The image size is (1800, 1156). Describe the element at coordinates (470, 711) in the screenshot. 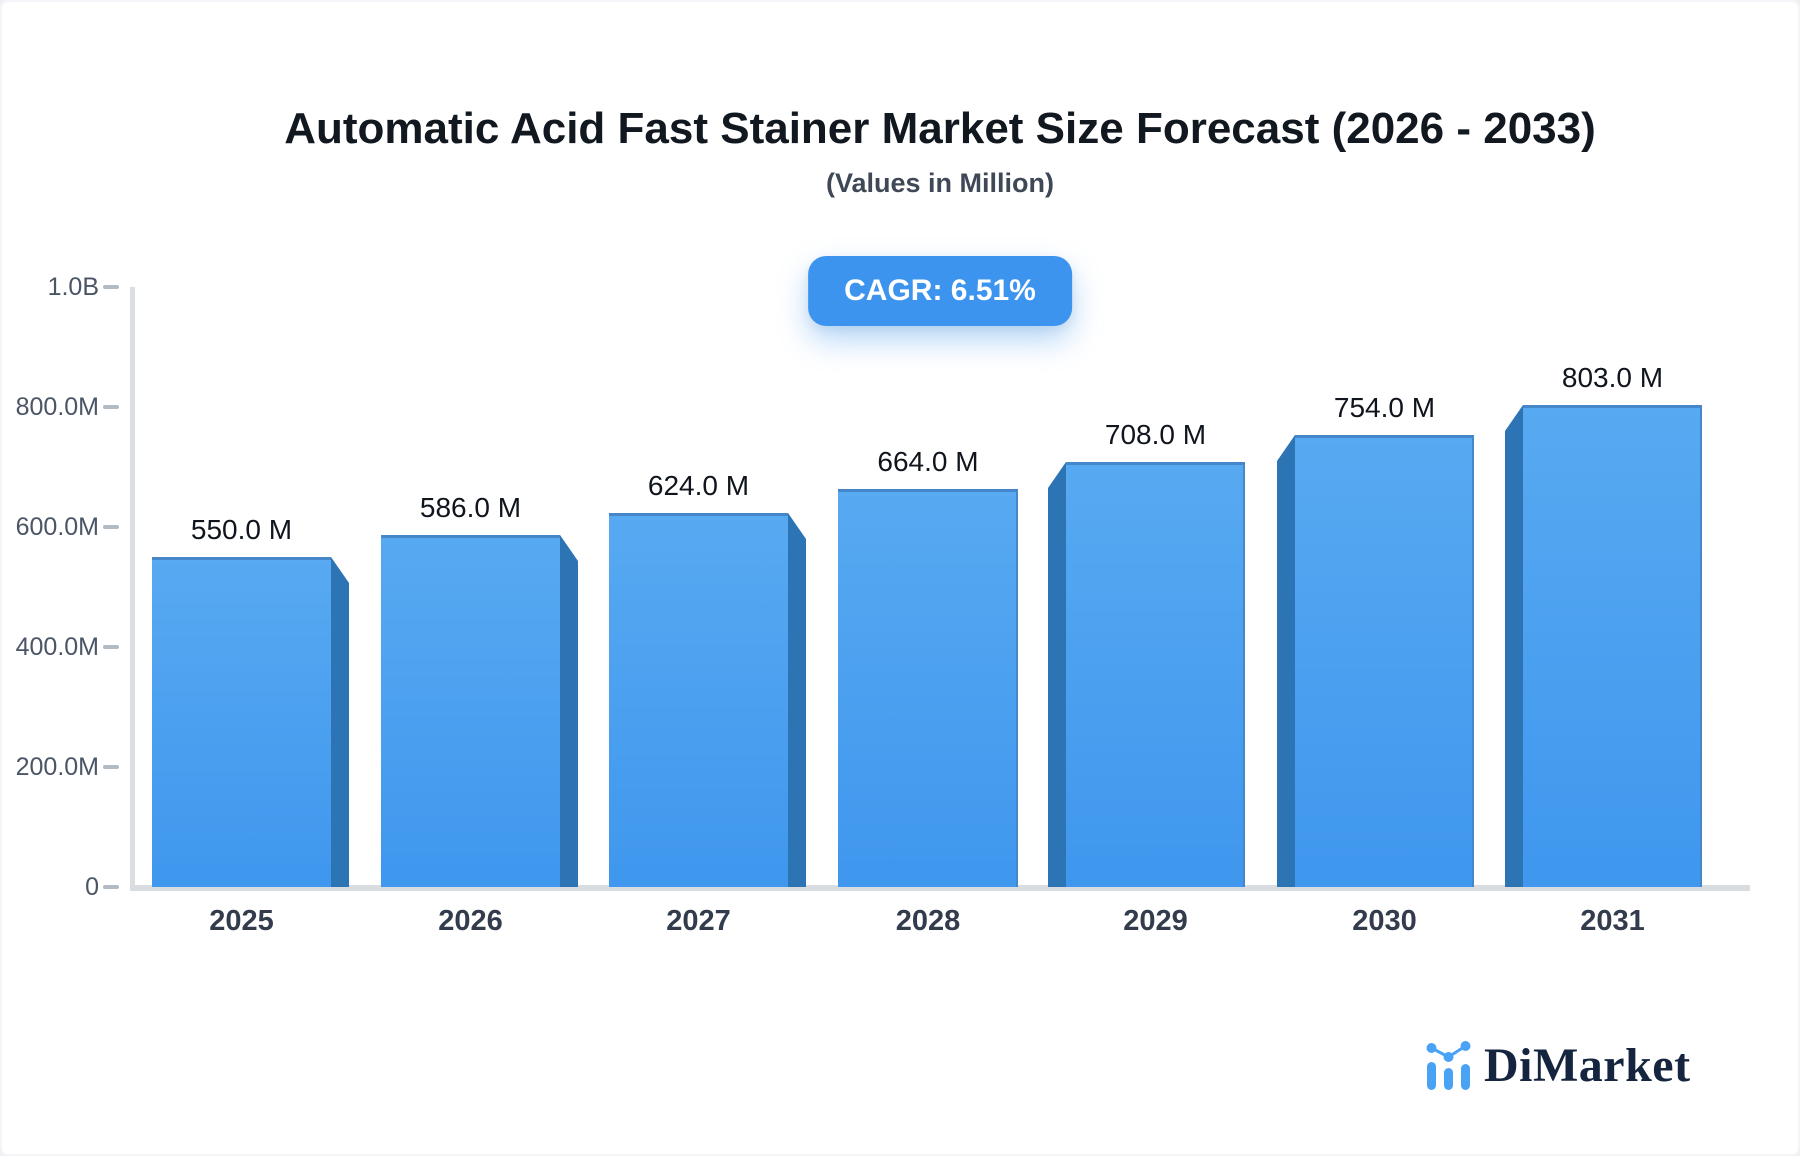

I see `bar-2026` at that location.